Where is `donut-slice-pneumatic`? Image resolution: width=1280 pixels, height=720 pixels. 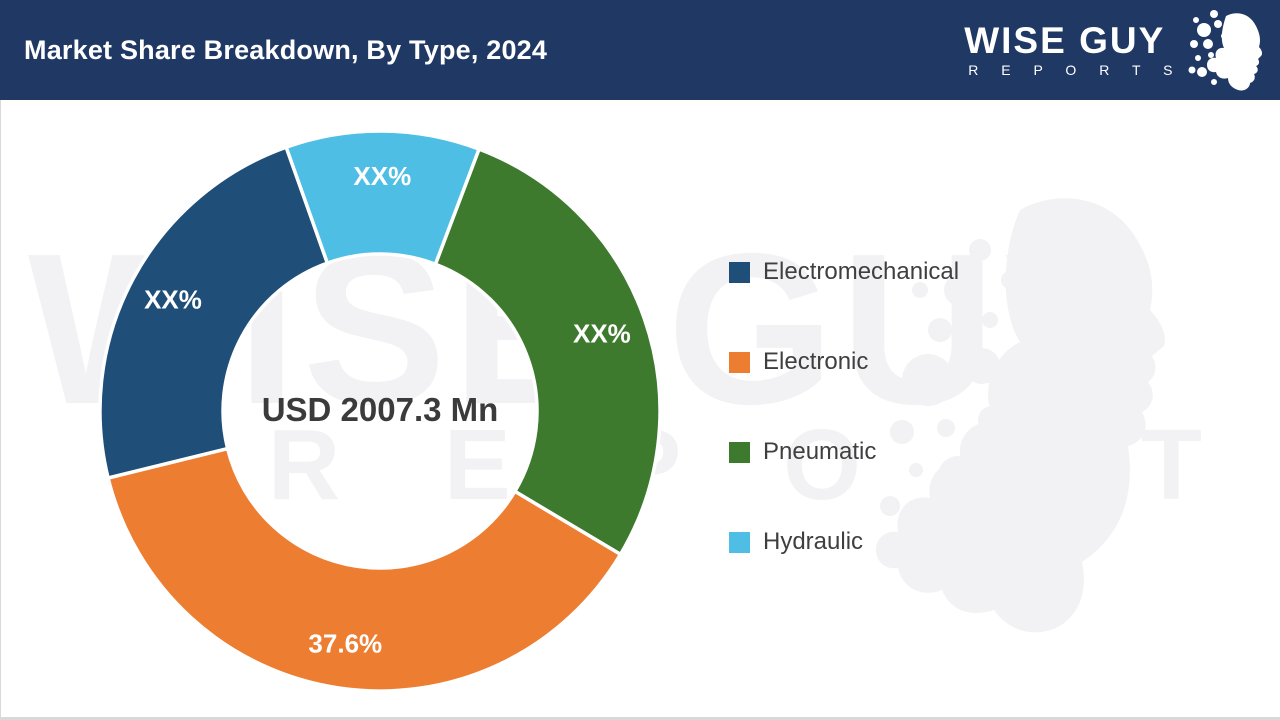 donut-slice-pneumatic is located at coordinates (547, 352).